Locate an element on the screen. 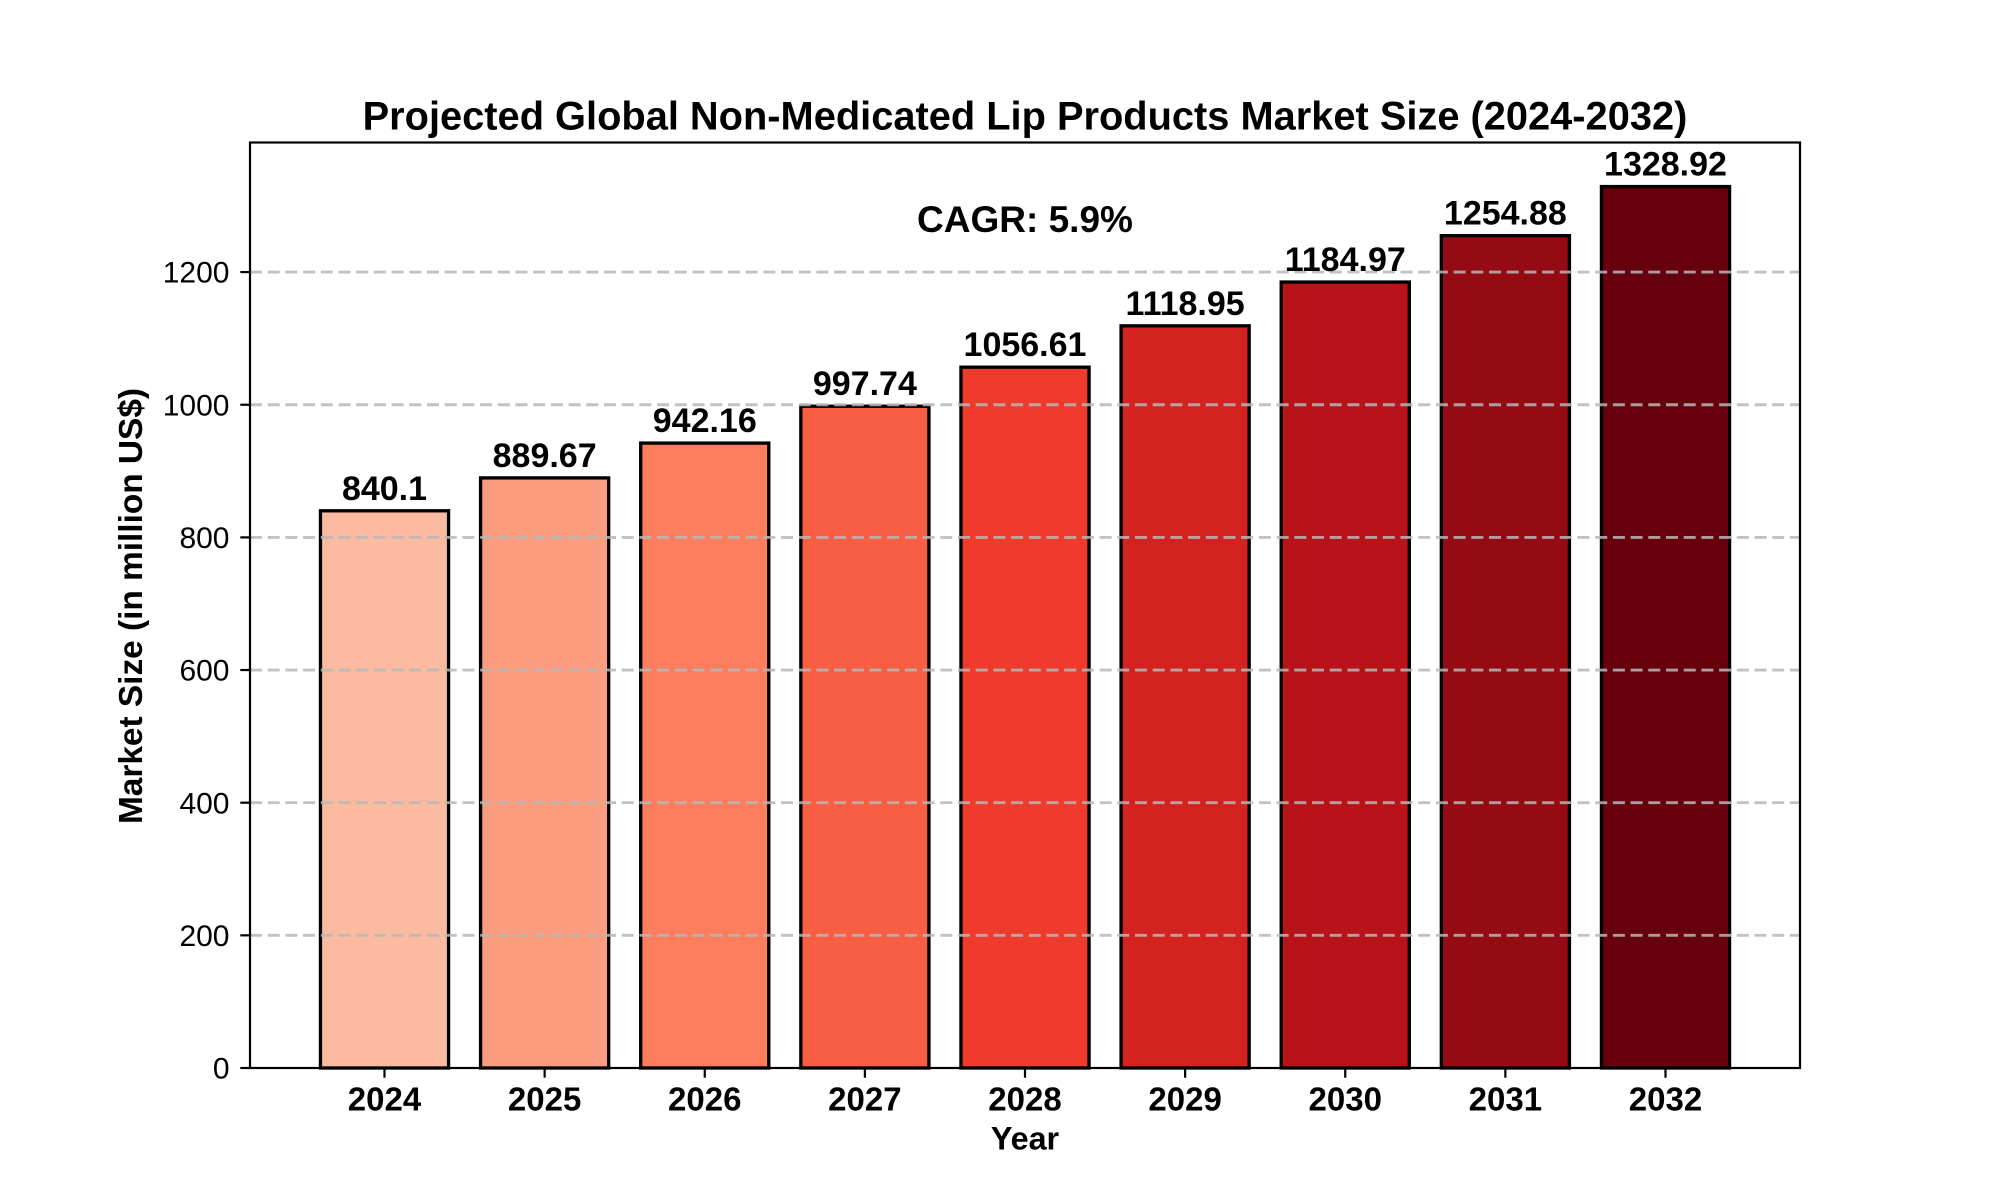 Image resolution: width=2000 pixels, height=1200 pixels. svg-text: 840.1 is located at coordinates (384, 489).